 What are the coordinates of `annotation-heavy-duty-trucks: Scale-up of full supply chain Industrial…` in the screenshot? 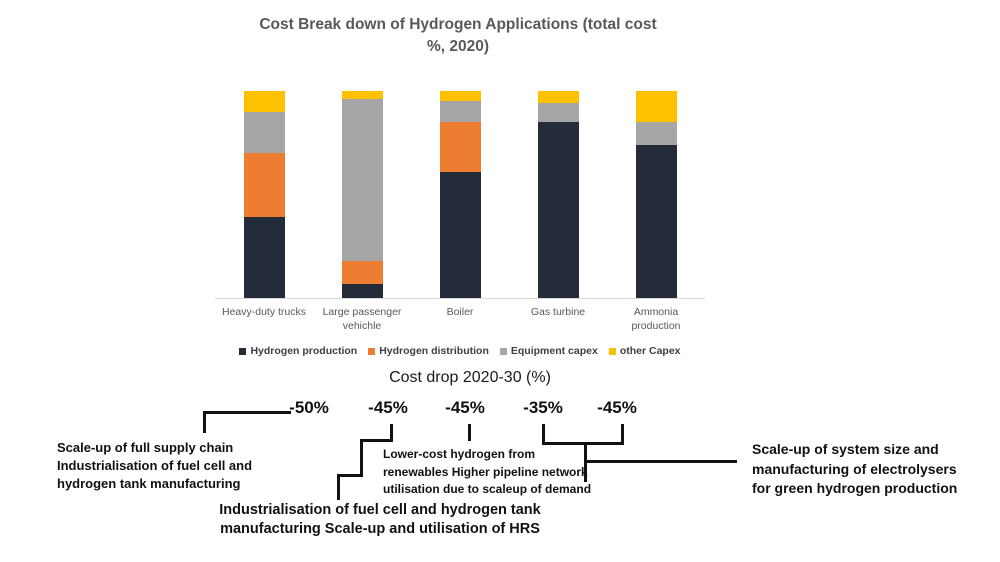 It's located at (155, 465).